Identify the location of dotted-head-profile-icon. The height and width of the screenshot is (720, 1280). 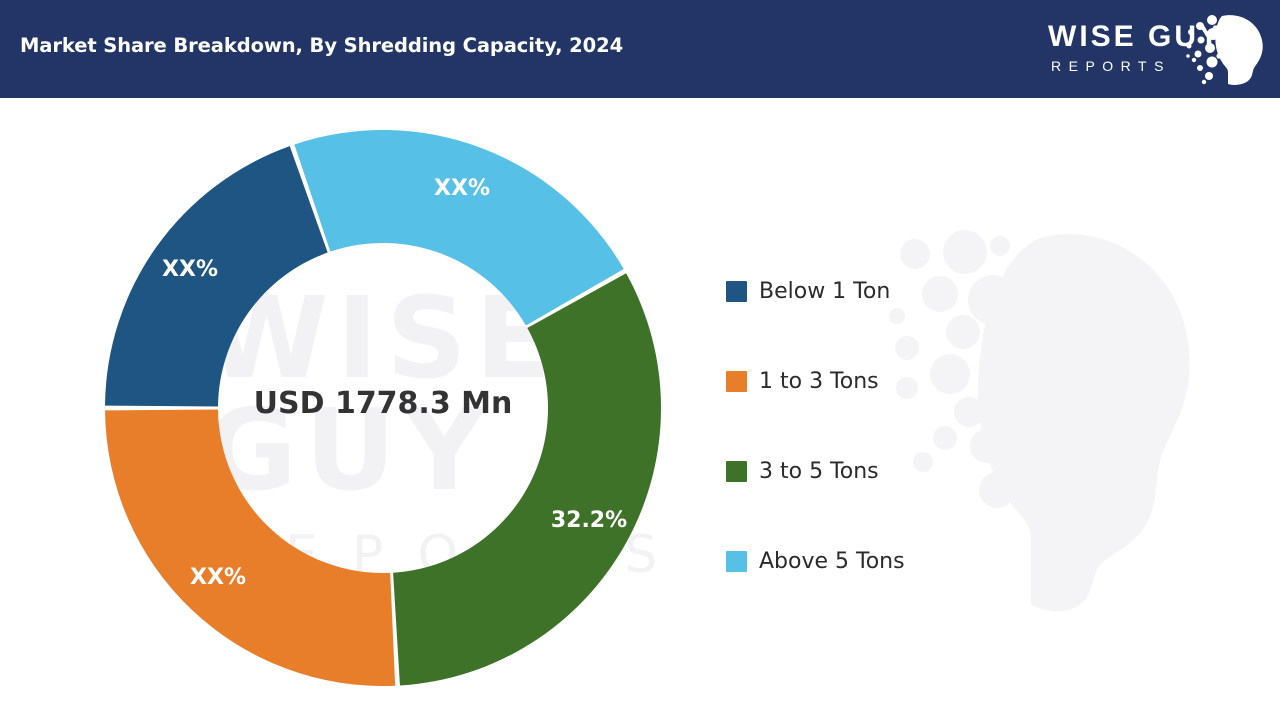
(1224, 50).